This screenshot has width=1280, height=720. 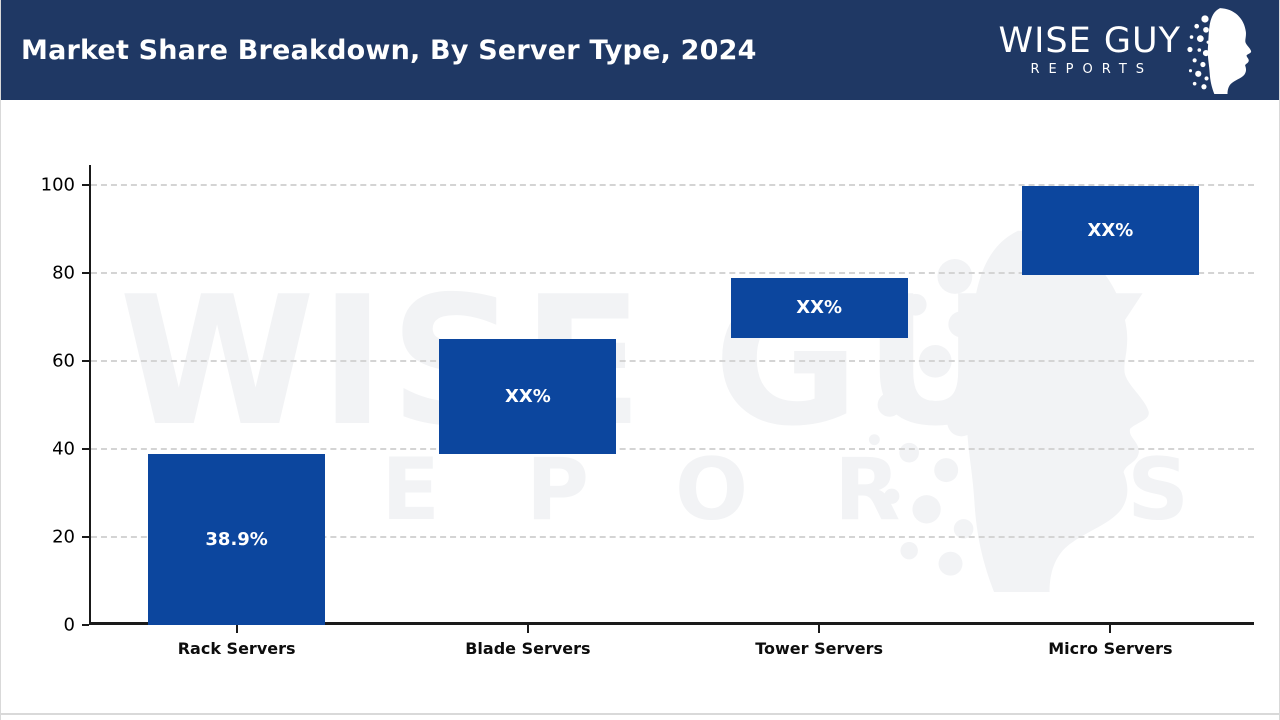 What do you see at coordinates (1008, 411) in the screenshot?
I see `watermark-face-icon` at bounding box center [1008, 411].